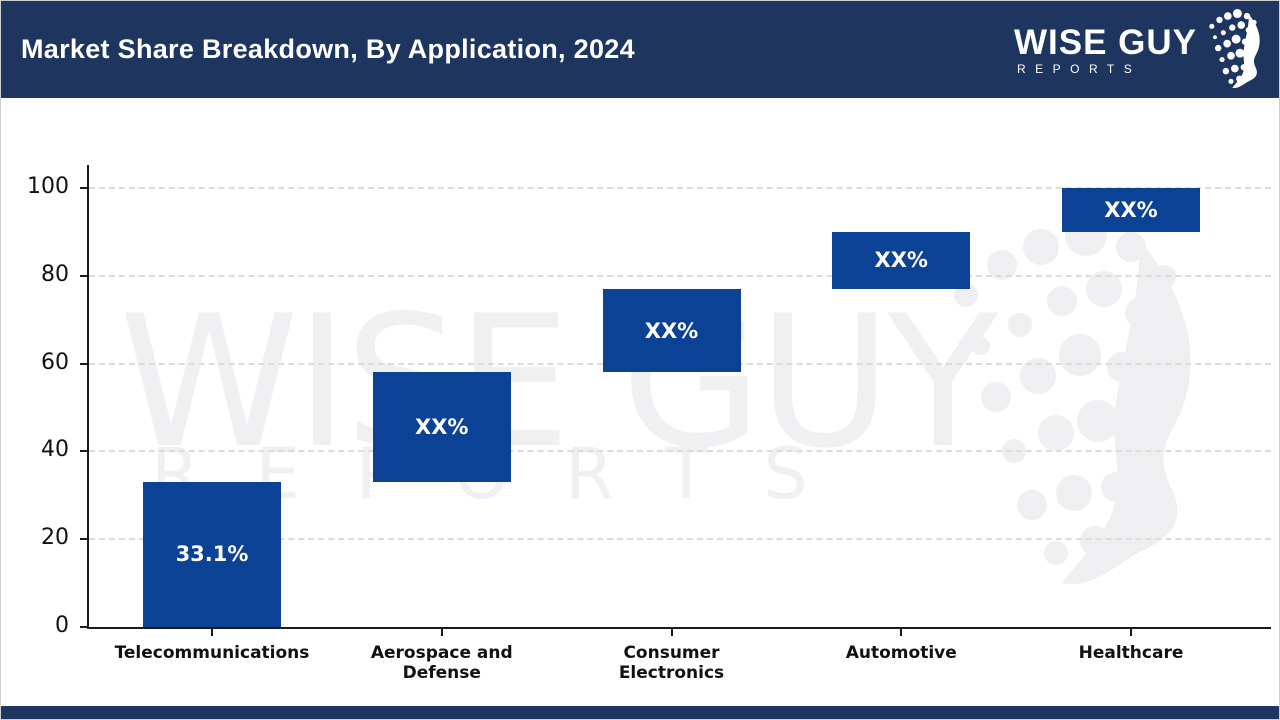  What do you see at coordinates (55, 538) in the screenshot?
I see `y-tick-label: 20` at bounding box center [55, 538].